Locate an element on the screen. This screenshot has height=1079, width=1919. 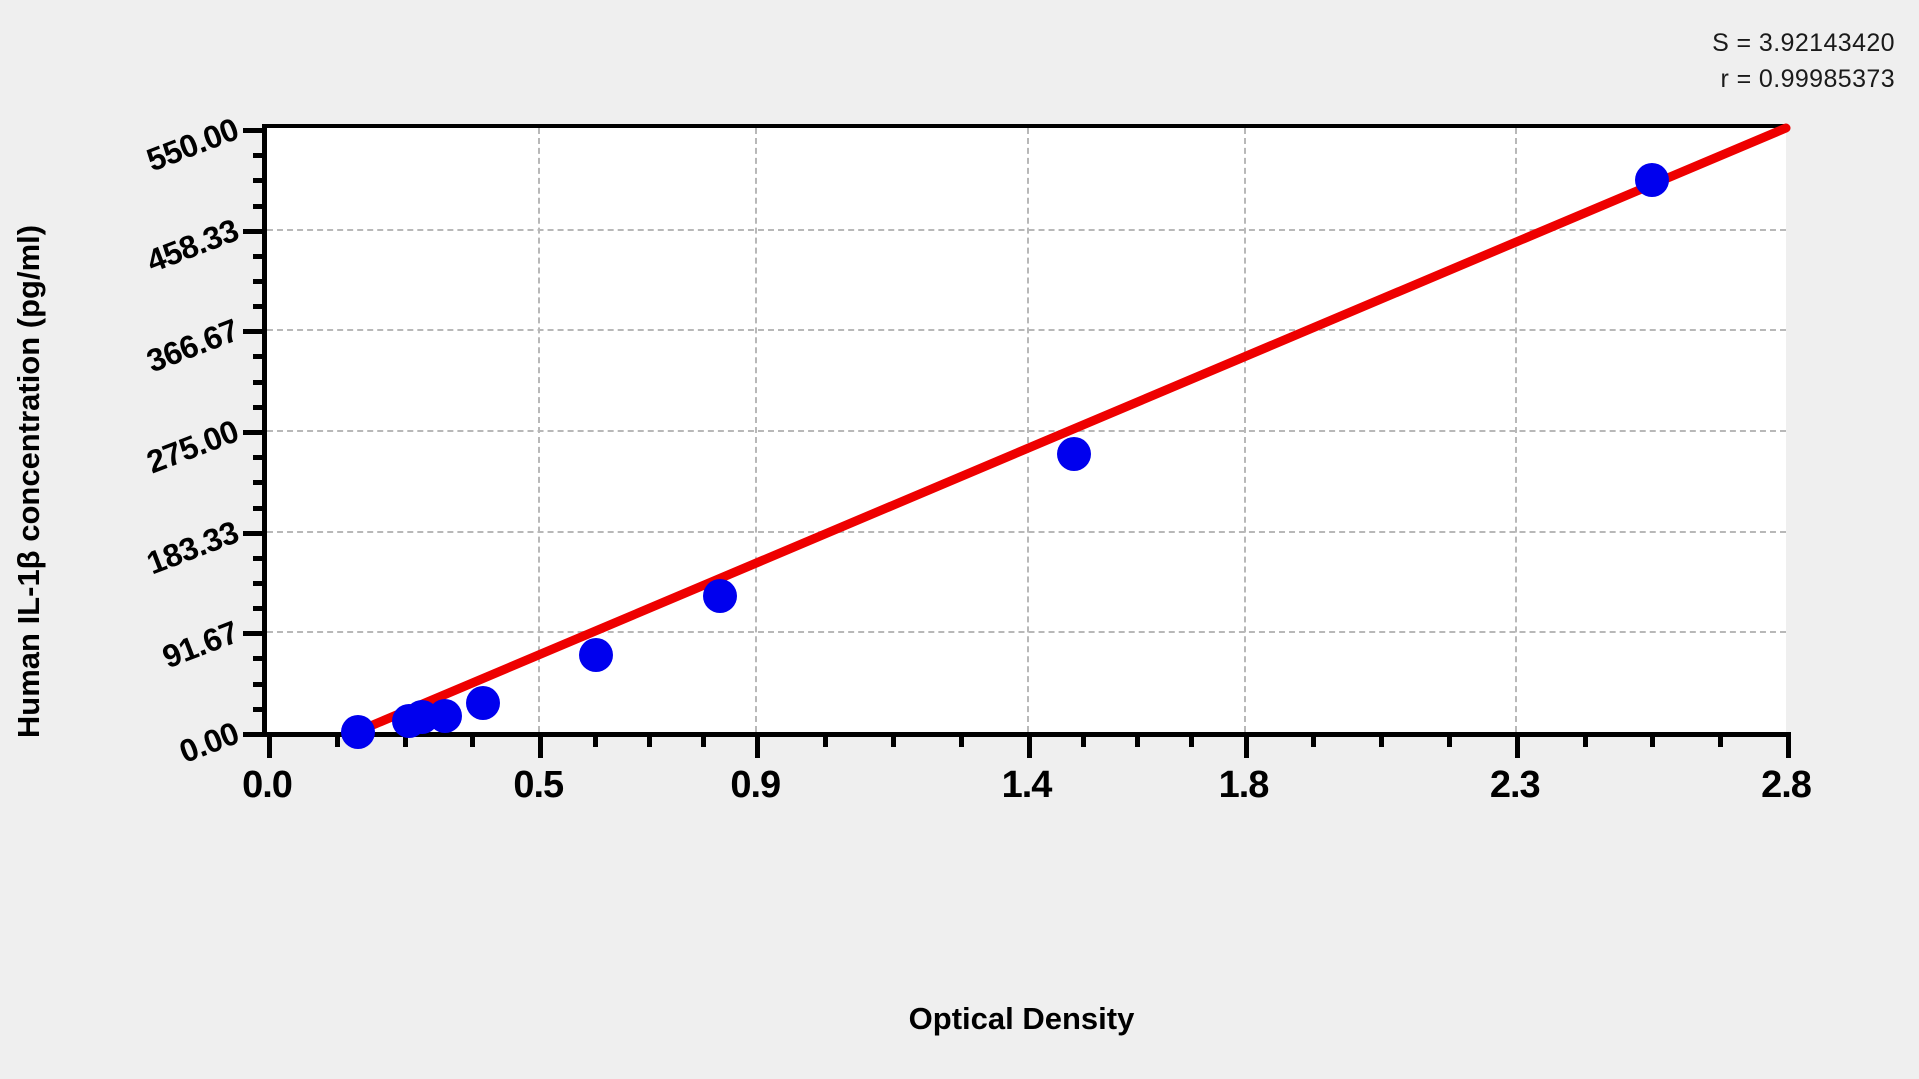
y-axis-title: Human IL-1β concentration (pg/ml) is located at coordinates (29, 539).